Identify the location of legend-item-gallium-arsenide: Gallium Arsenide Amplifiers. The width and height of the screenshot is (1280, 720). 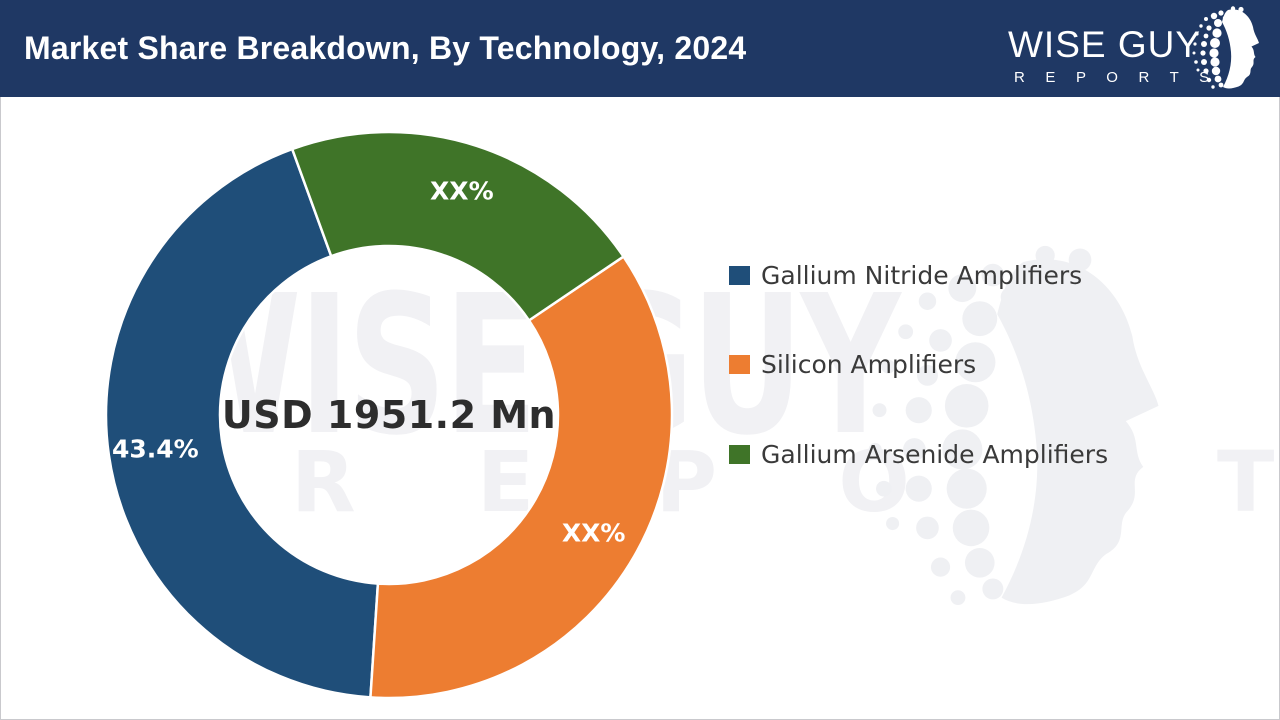
(918, 454).